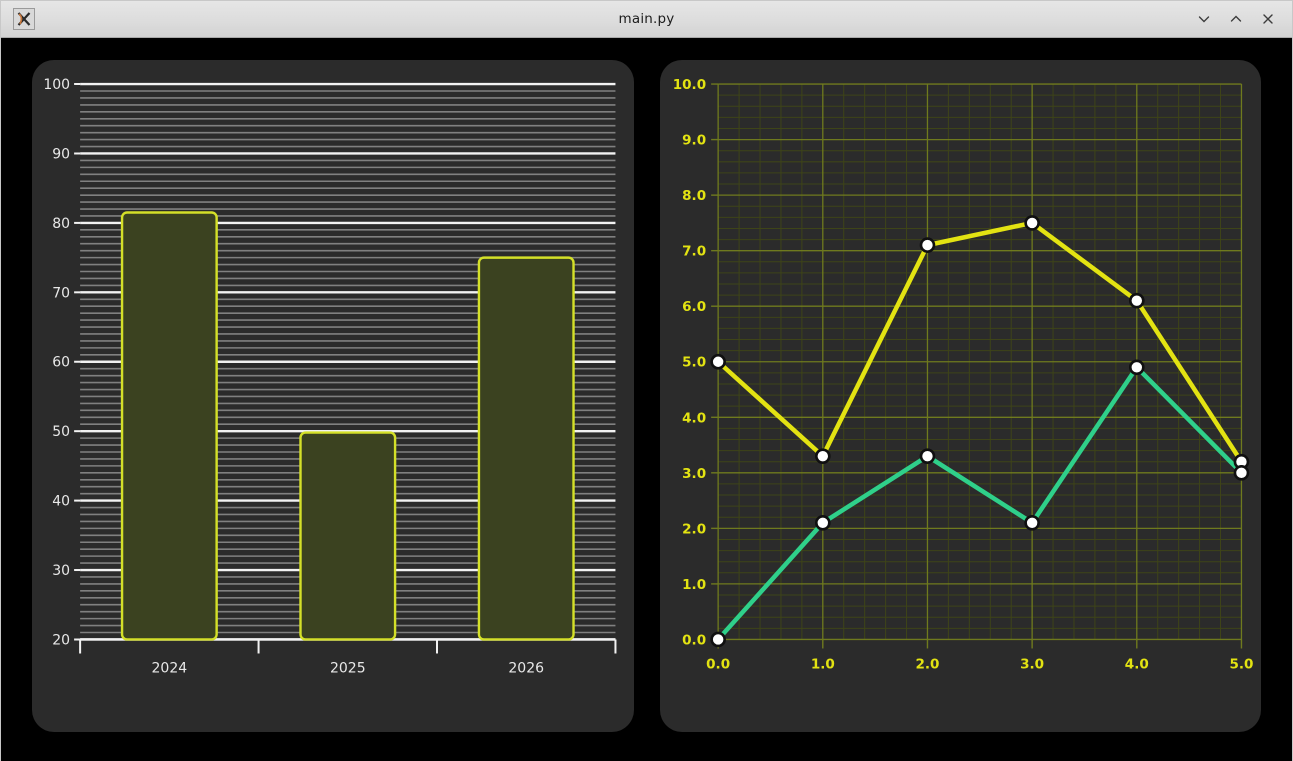 This screenshot has width=1293, height=761. Describe the element at coordinates (694, 363) in the screenshot. I see `line-y-tick-label: 5.0` at that location.